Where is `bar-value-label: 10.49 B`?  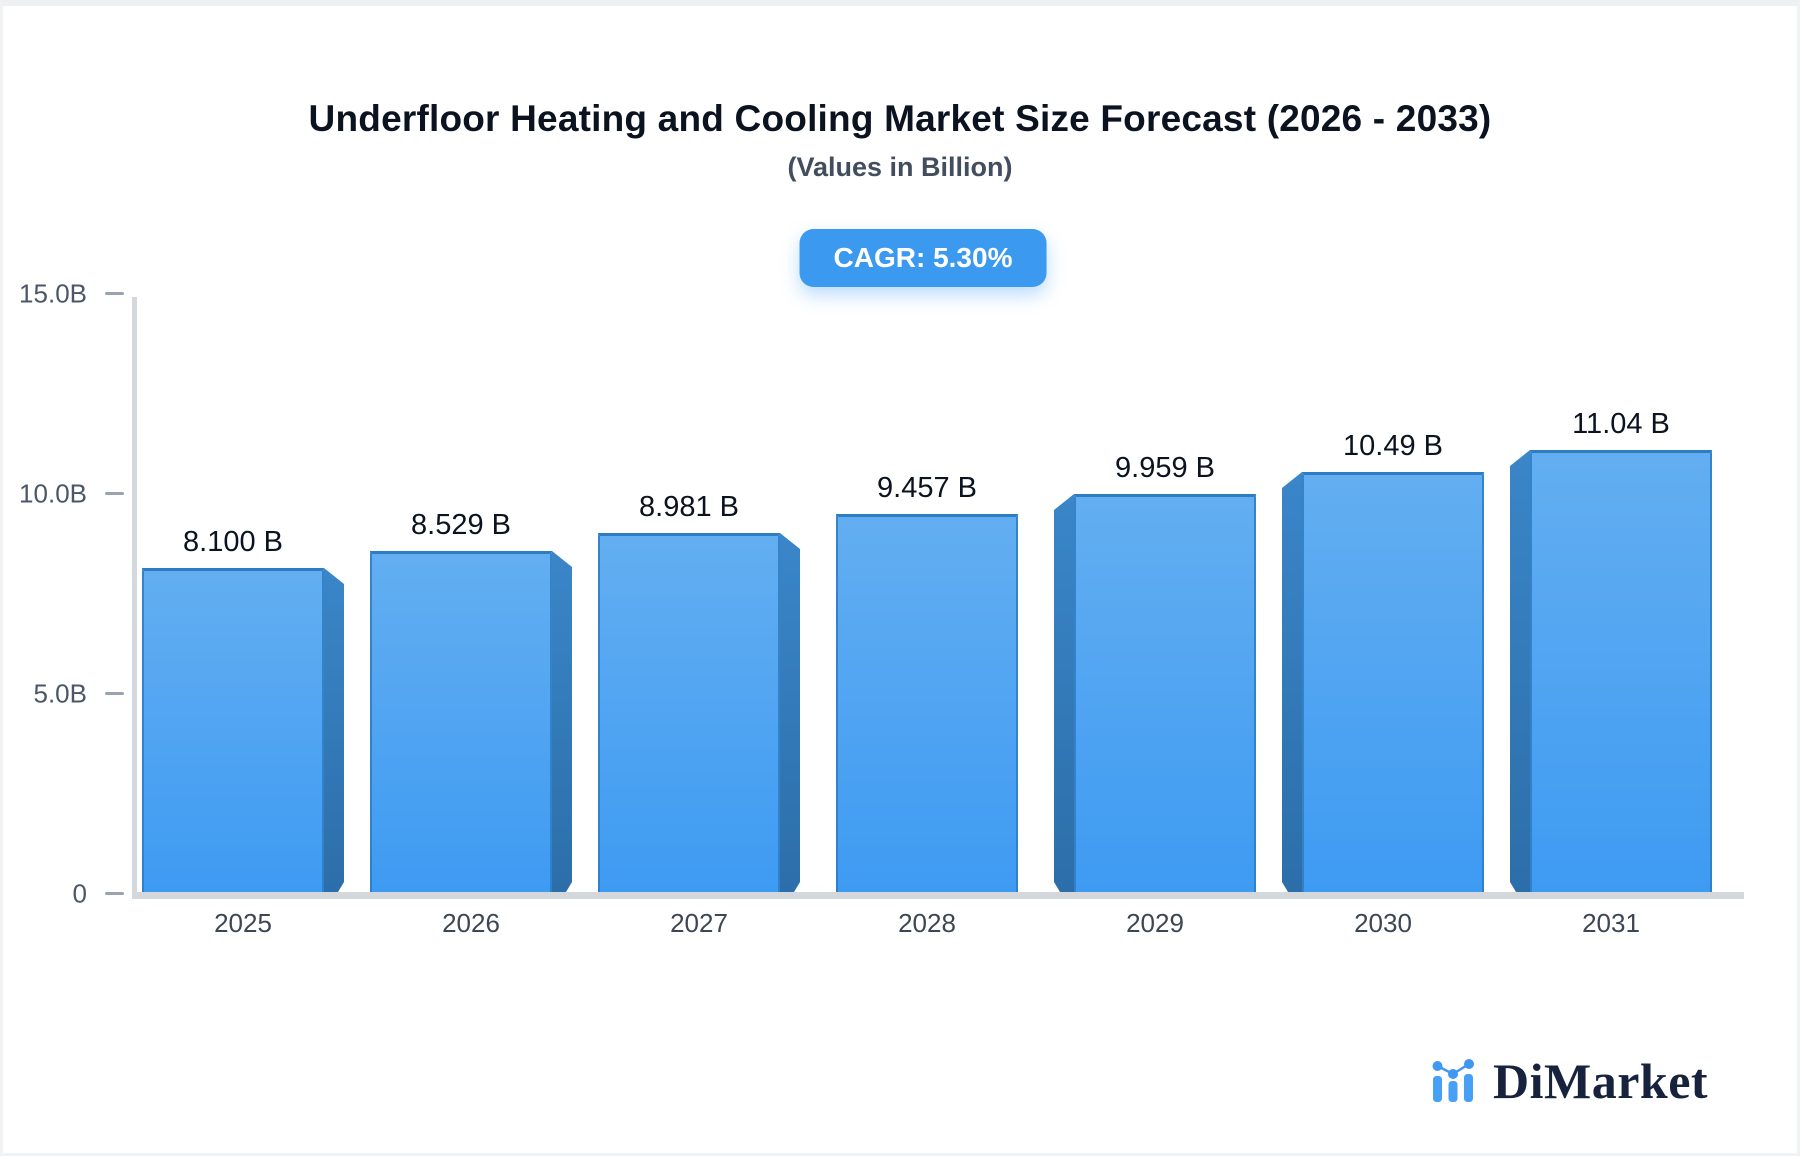
bar-value-label: 10.49 B is located at coordinates (1393, 446).